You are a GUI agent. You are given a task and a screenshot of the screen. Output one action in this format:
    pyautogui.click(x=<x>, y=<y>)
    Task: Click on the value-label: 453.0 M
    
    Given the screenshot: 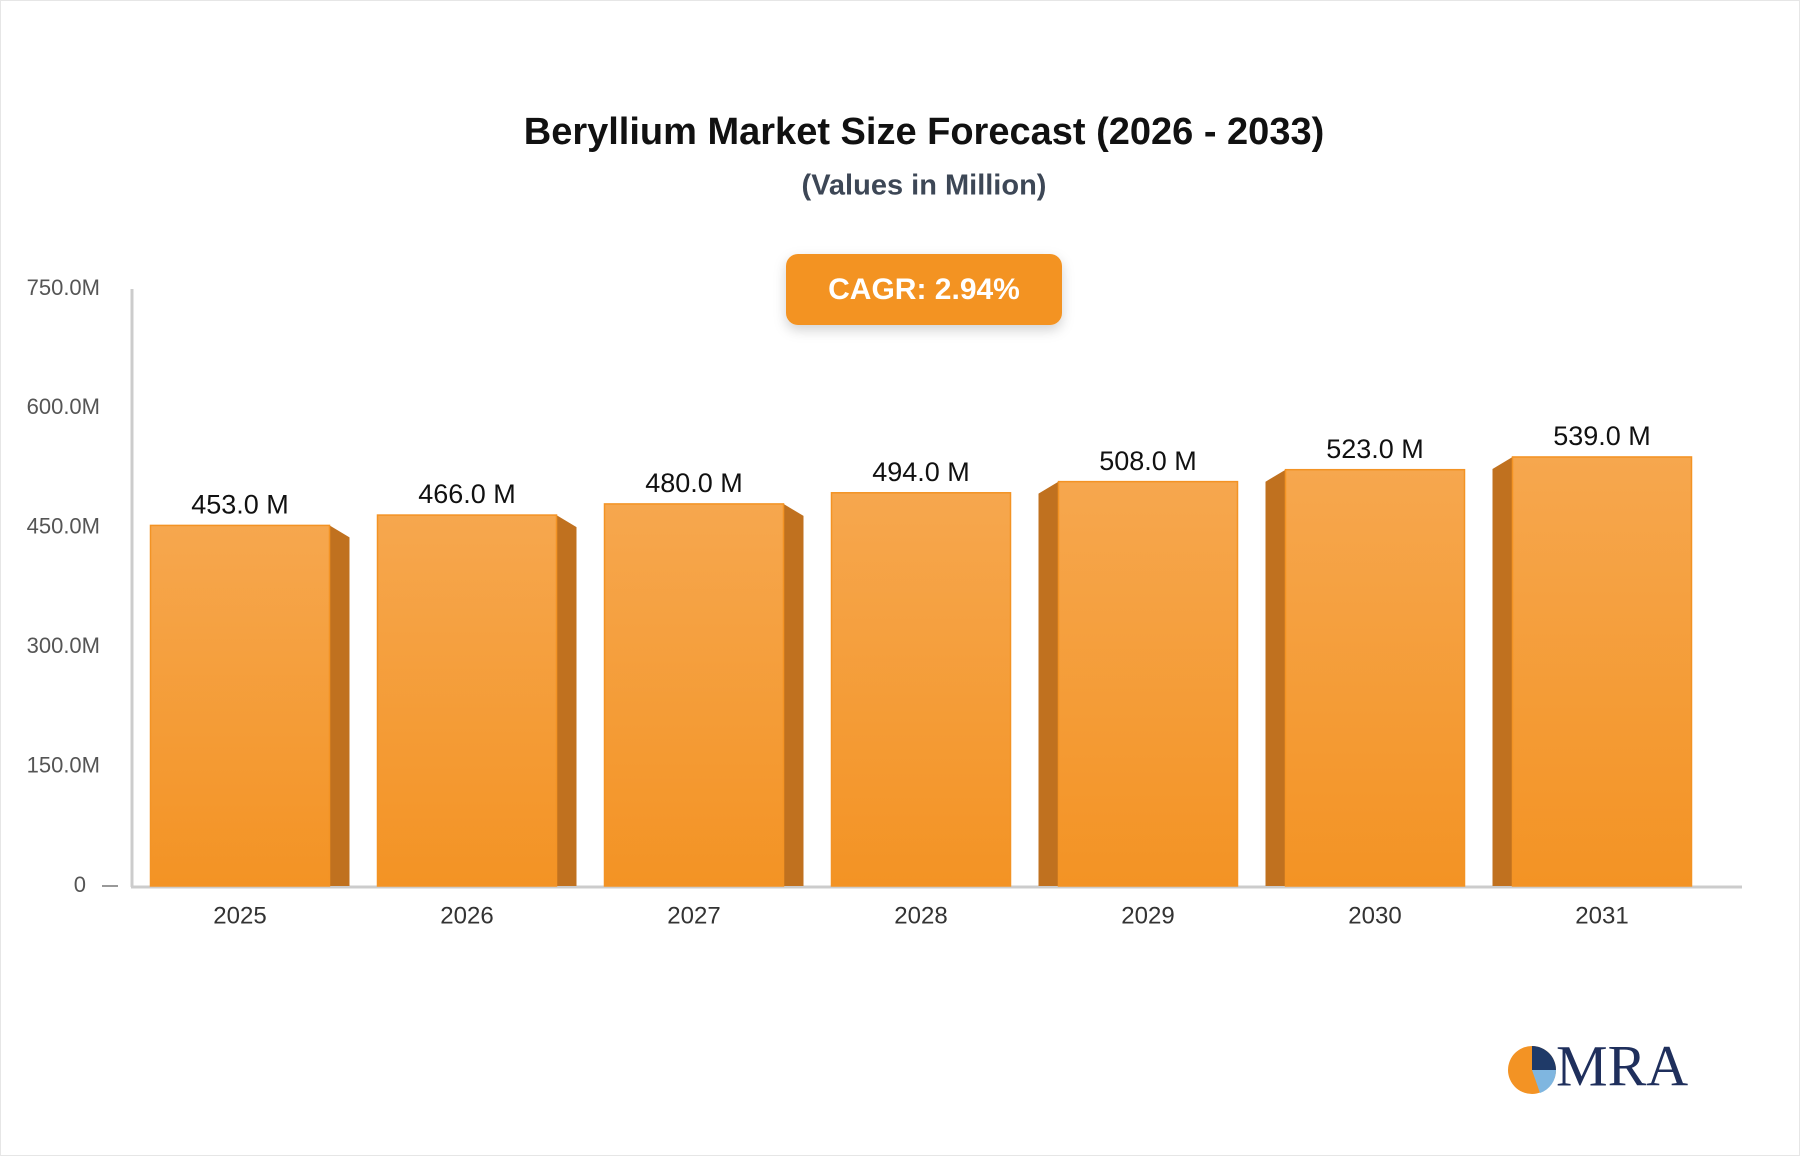 What is the action you would take?
    pyautogui.click(x=240, y=505)
    